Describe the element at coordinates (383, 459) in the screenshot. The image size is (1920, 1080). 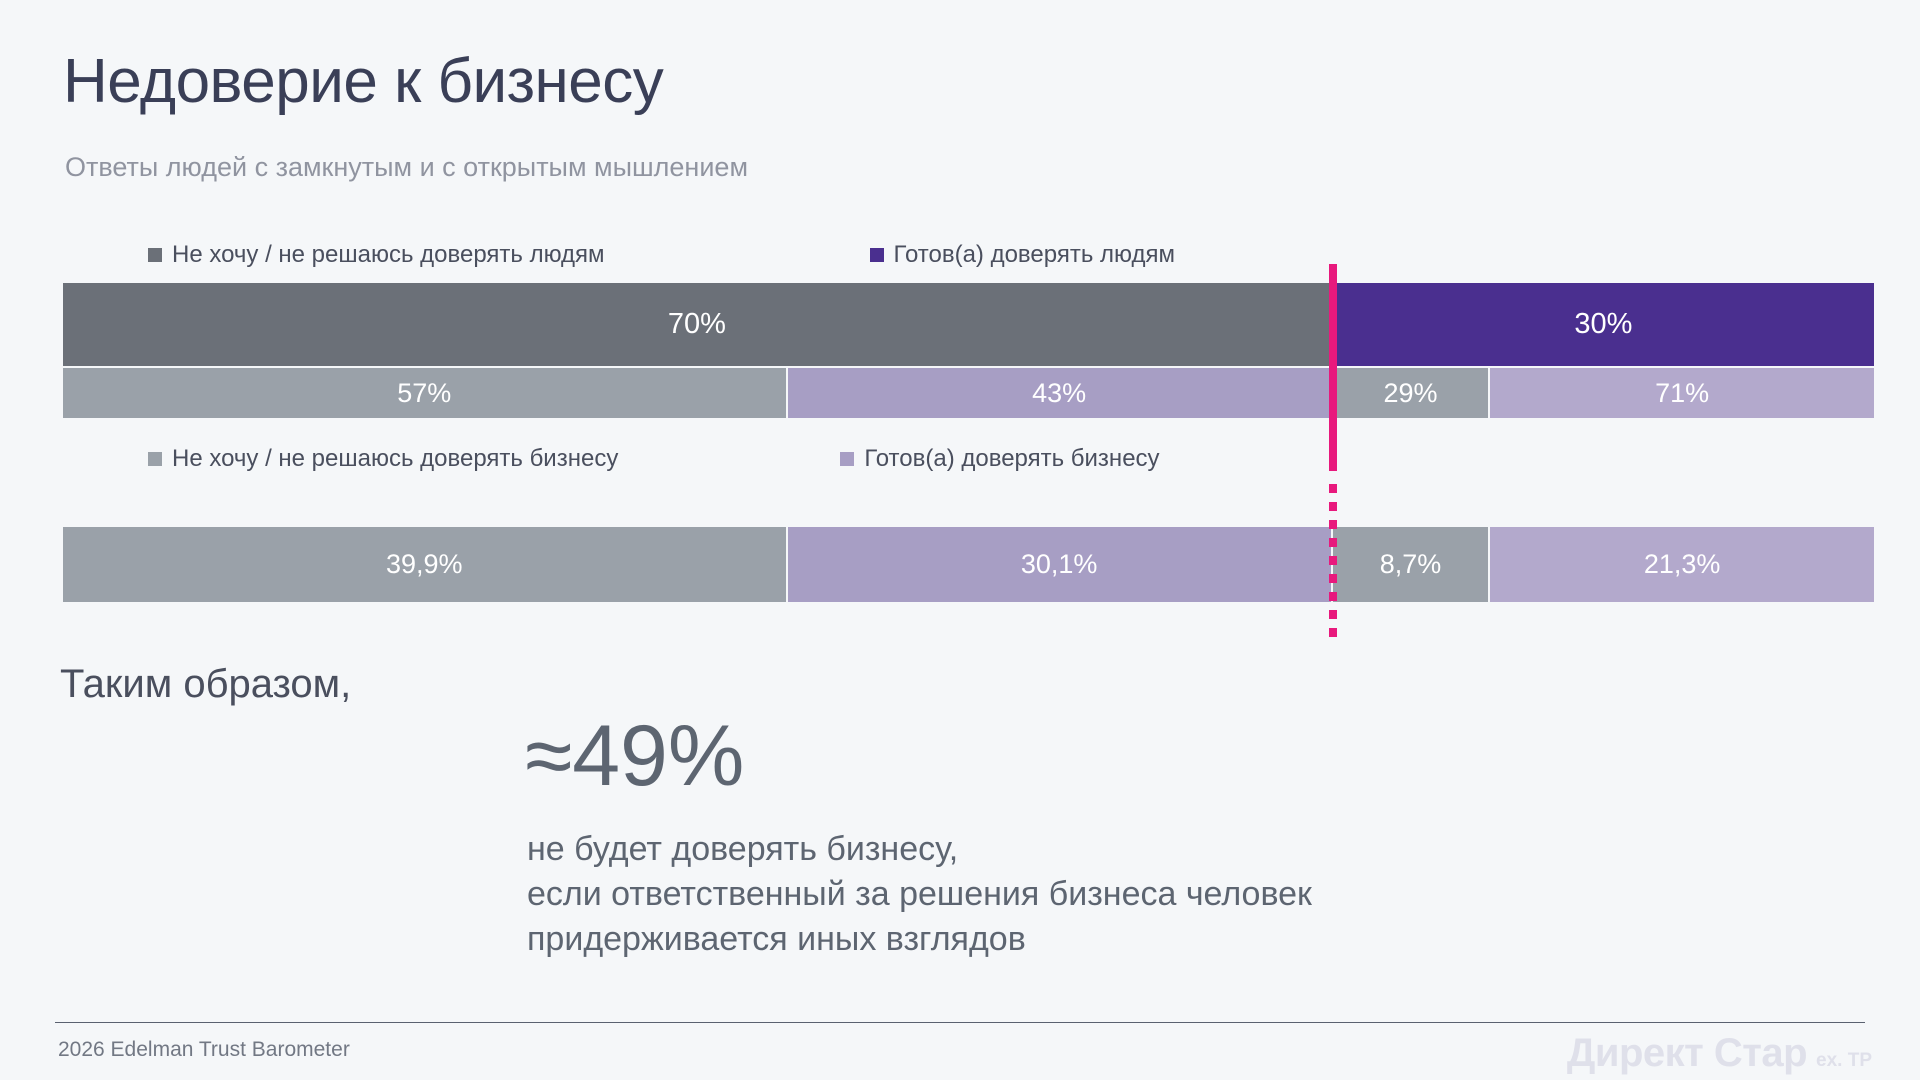
I see `legend-item-distrust-business: Не хочу / не решаюсь доверять бизнесу` at that location.